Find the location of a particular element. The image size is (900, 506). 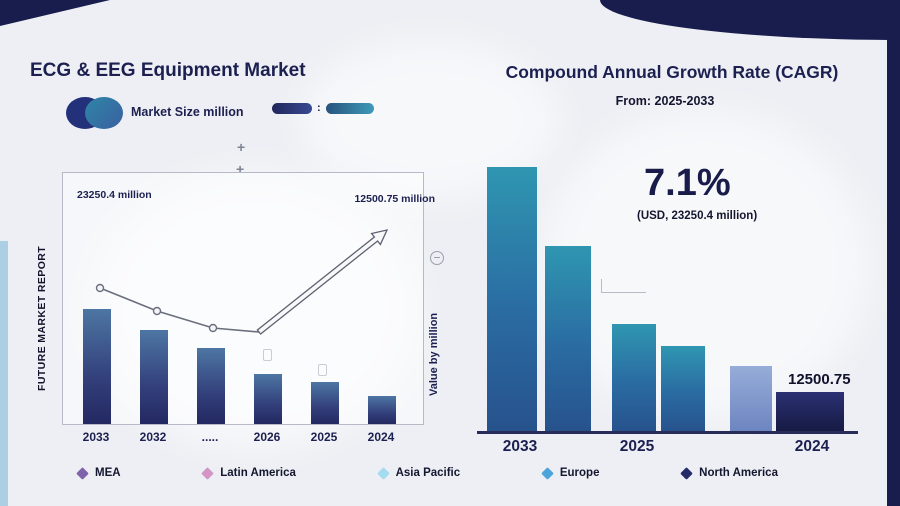

legend-pills: : is located at coordinates (323, 108).